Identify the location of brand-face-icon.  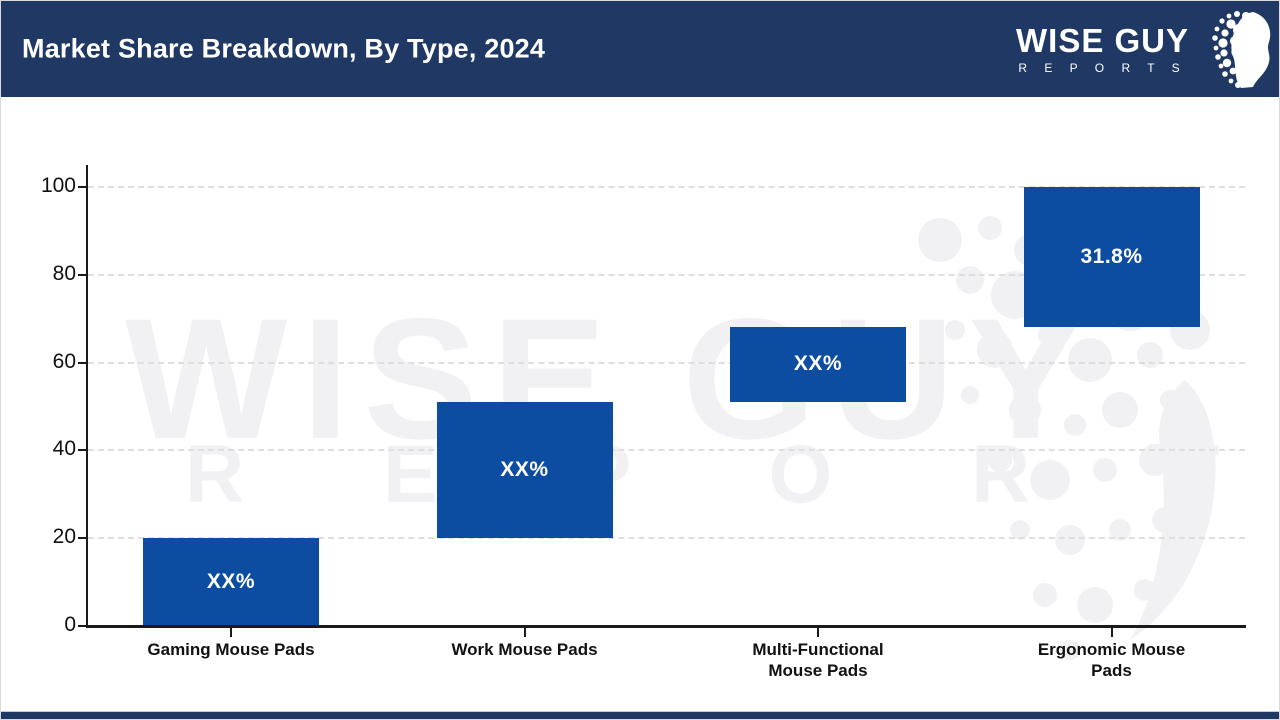
(1241, 49).